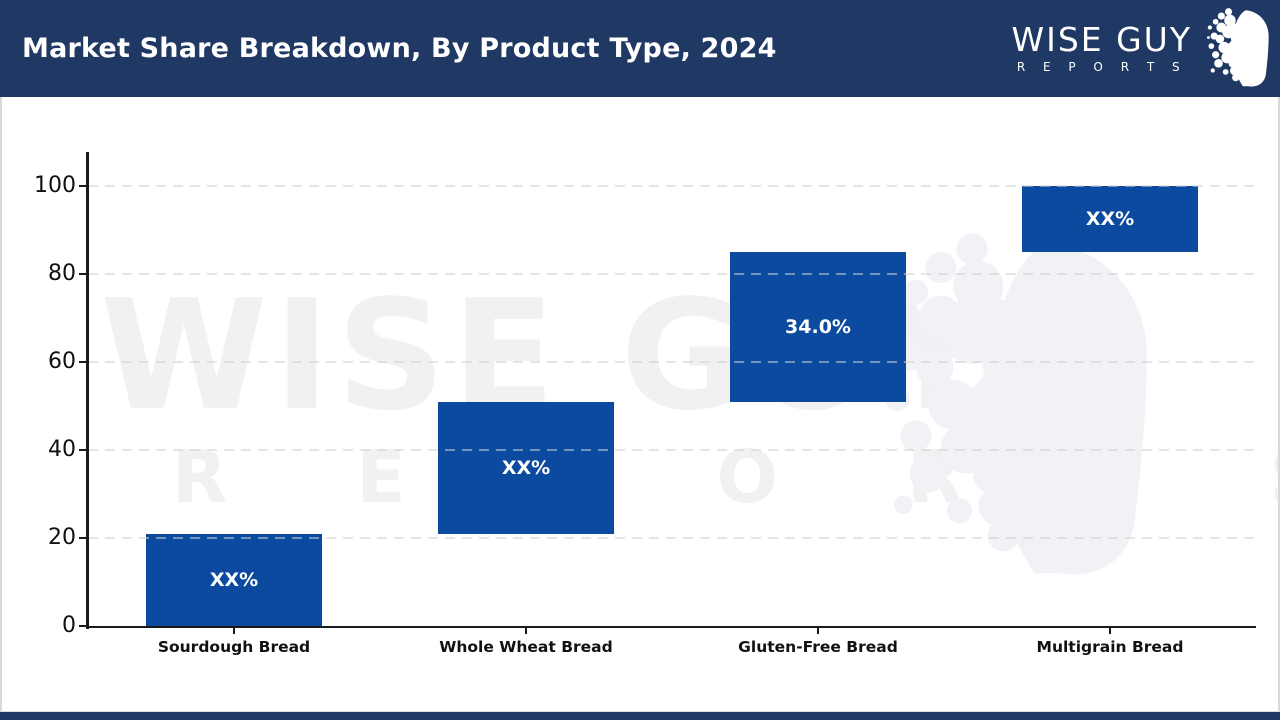 The width and height of the screenshot is (1280, 720). What do you see at coordinates (818, 647) in the screenshot?
I see `x-category-label: Gluten-Free Bread` at bounding box center [818, 647].